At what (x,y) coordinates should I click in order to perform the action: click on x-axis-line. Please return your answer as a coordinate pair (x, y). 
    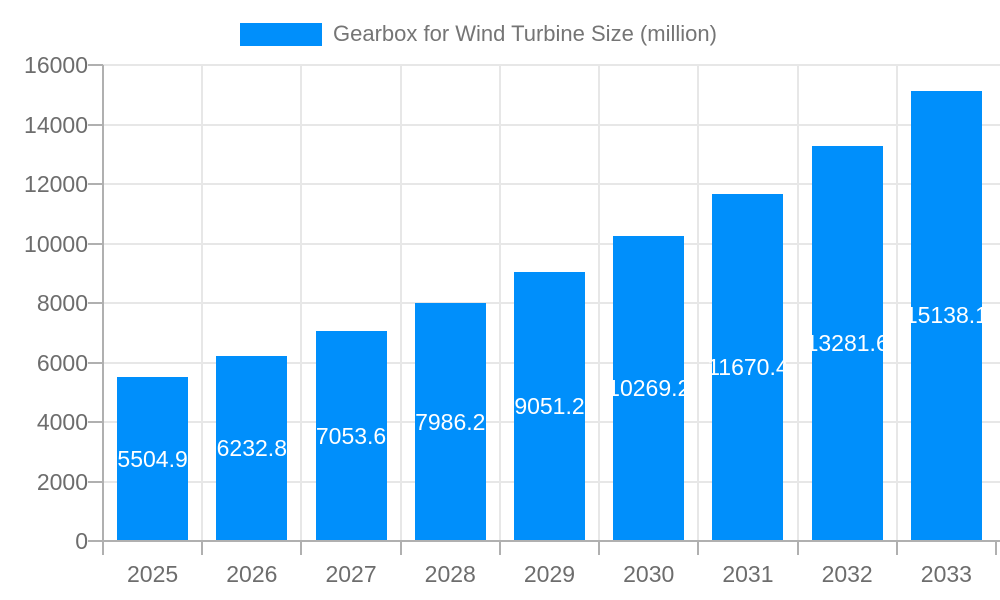
    Looking at the image, I should click on (544, 541).